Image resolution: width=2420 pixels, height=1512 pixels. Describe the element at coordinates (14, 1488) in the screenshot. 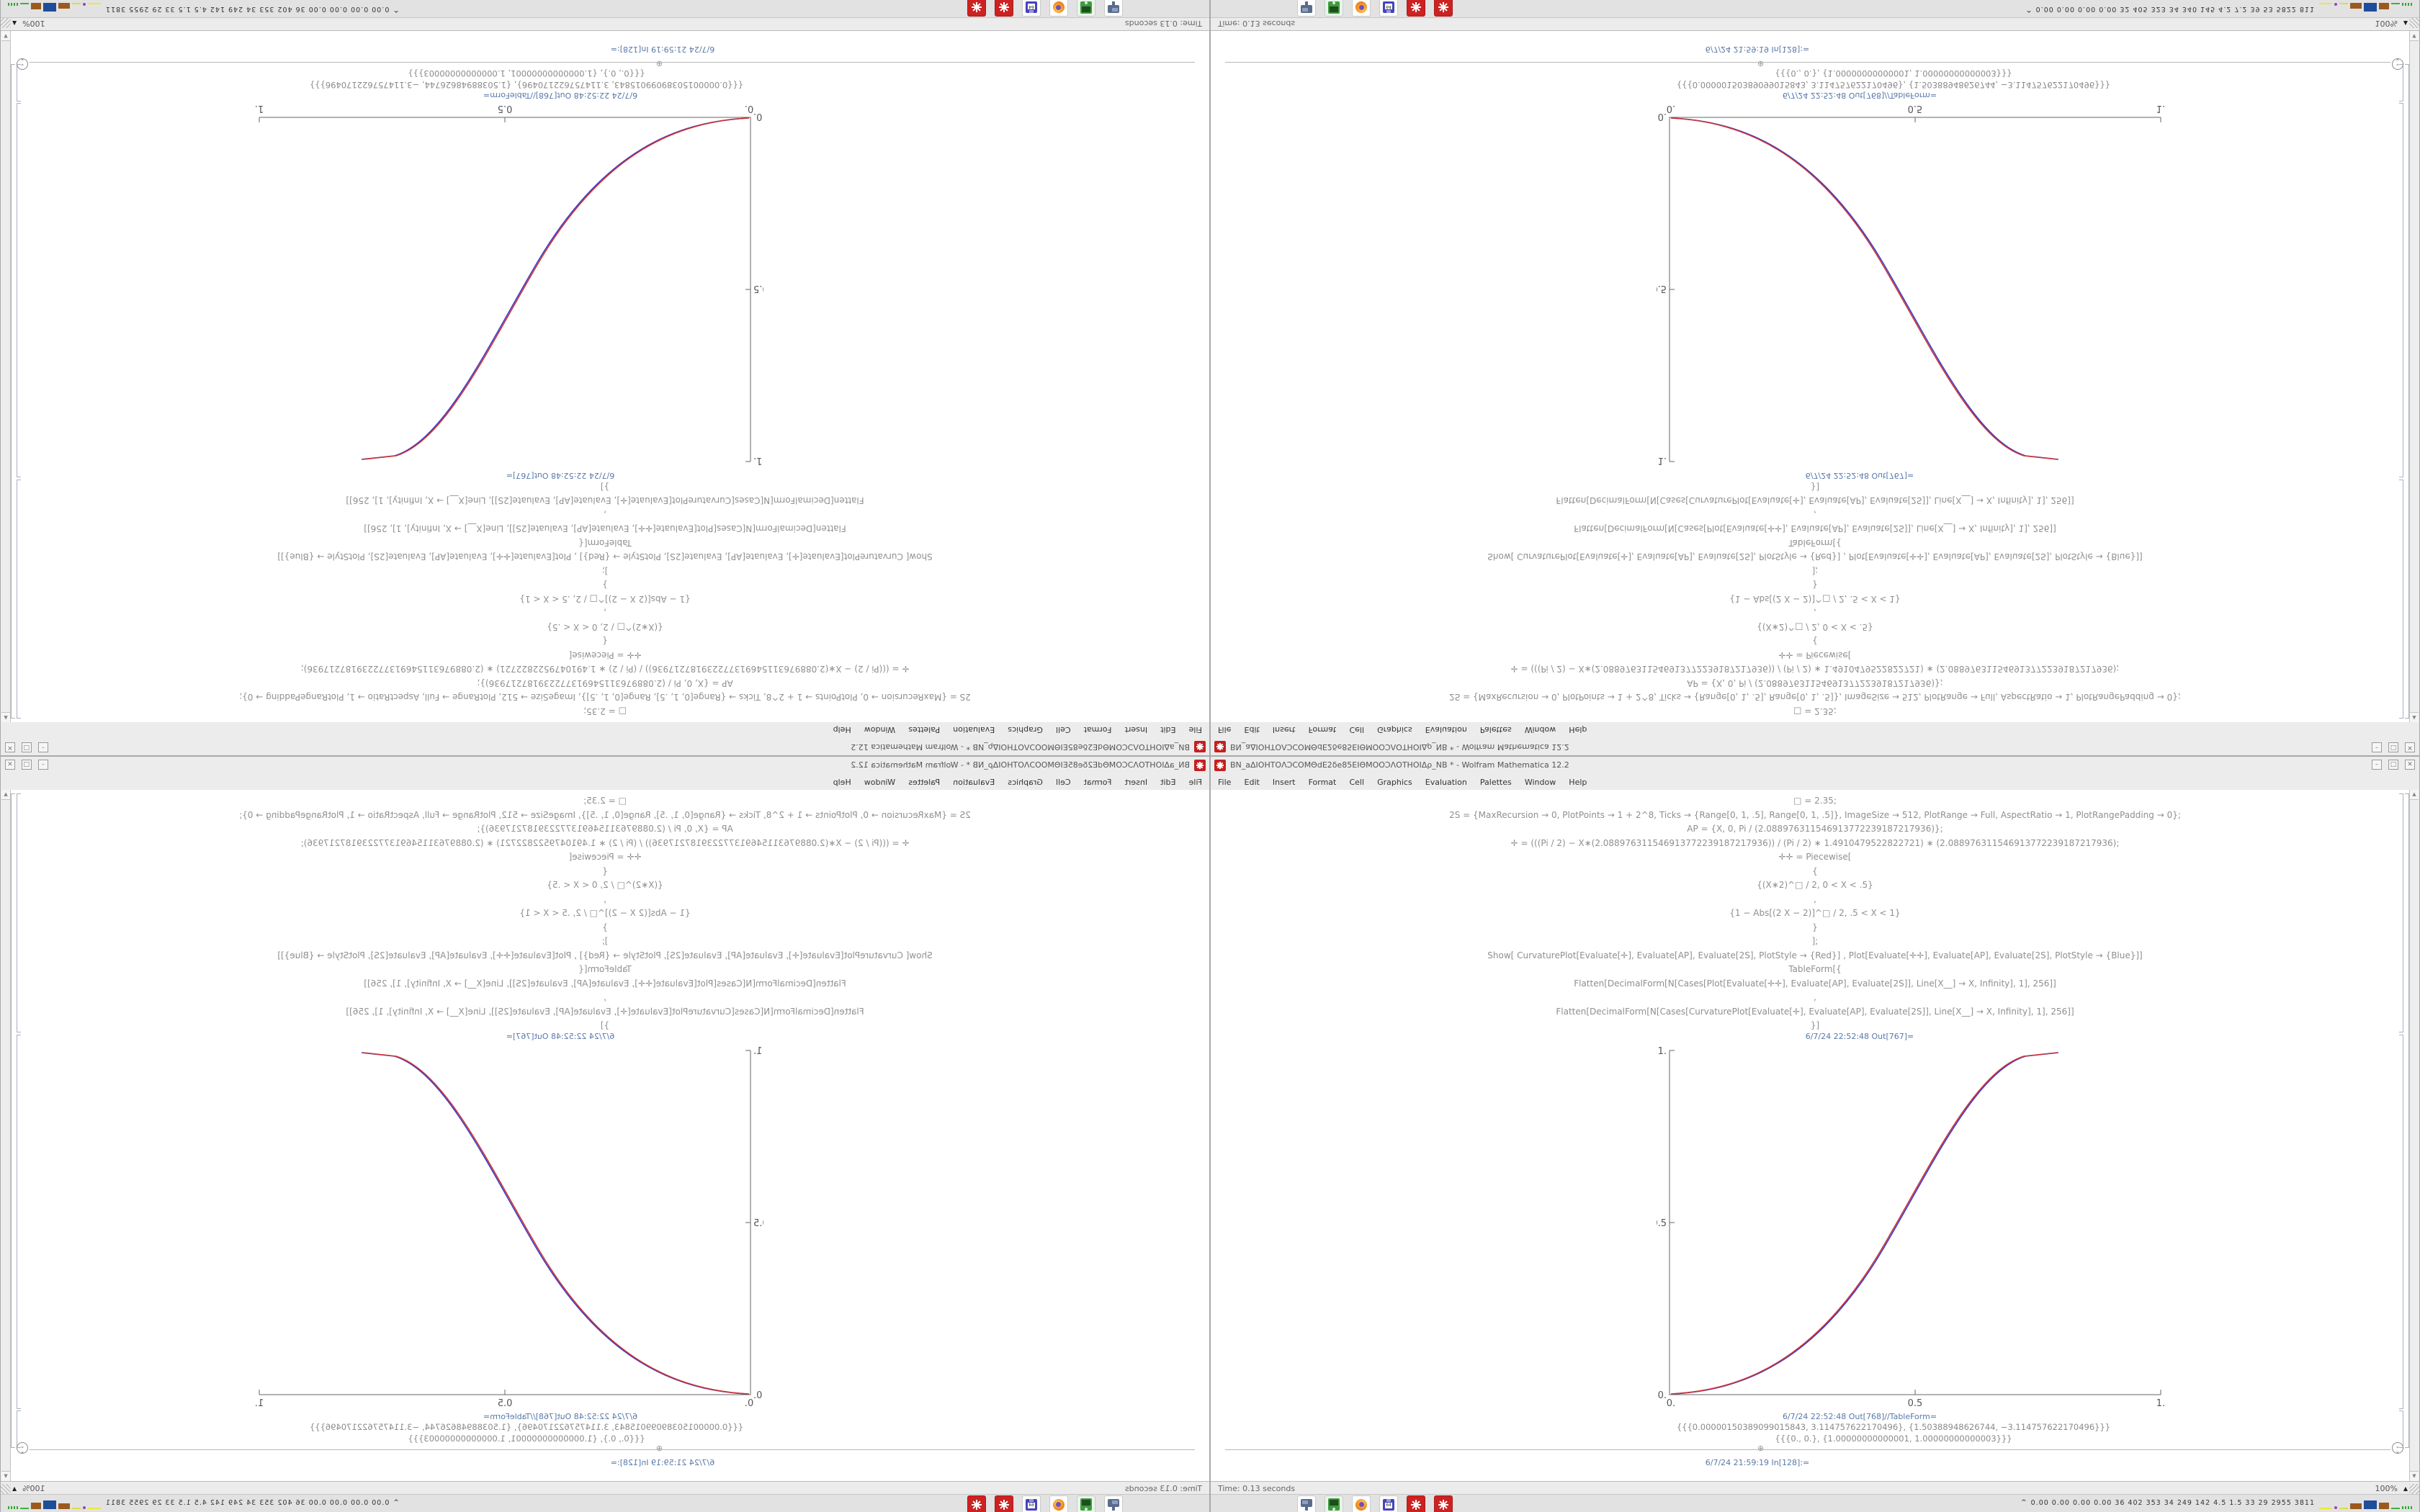

I see `magnification-dropdown-icon: ▲` at that location.